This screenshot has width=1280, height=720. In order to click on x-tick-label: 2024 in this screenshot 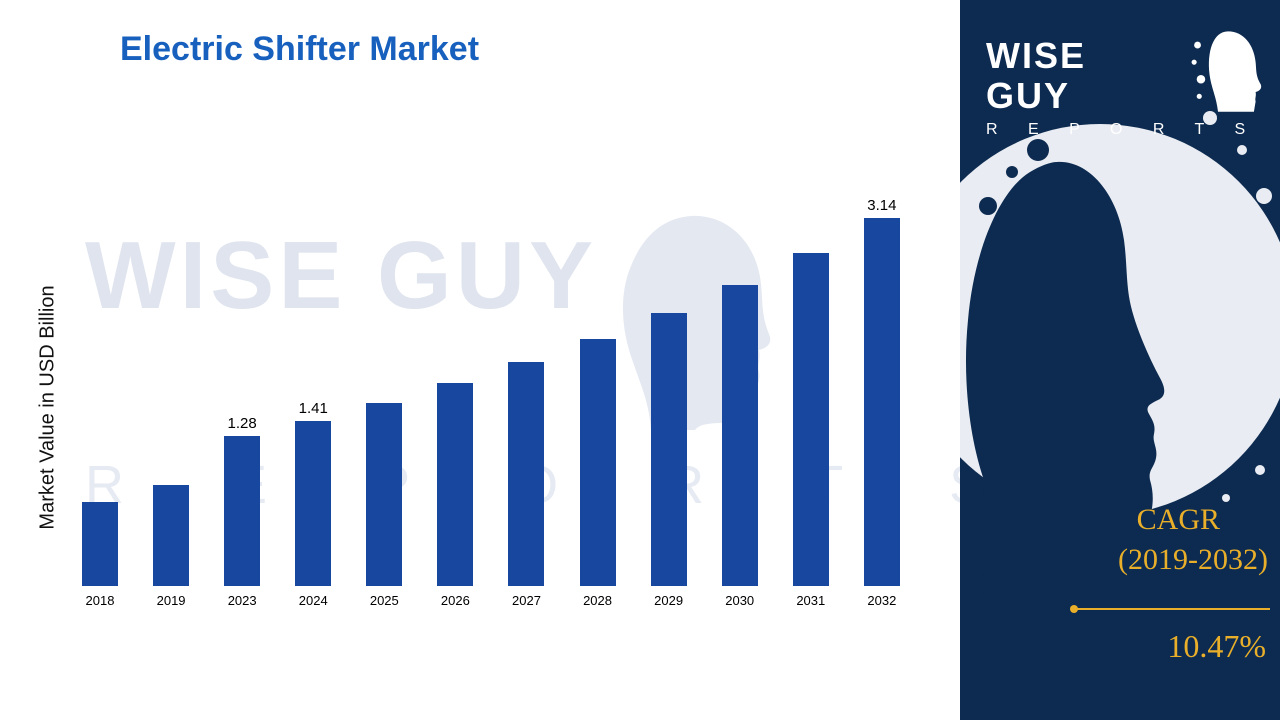, I will do `click(313, 600)`.